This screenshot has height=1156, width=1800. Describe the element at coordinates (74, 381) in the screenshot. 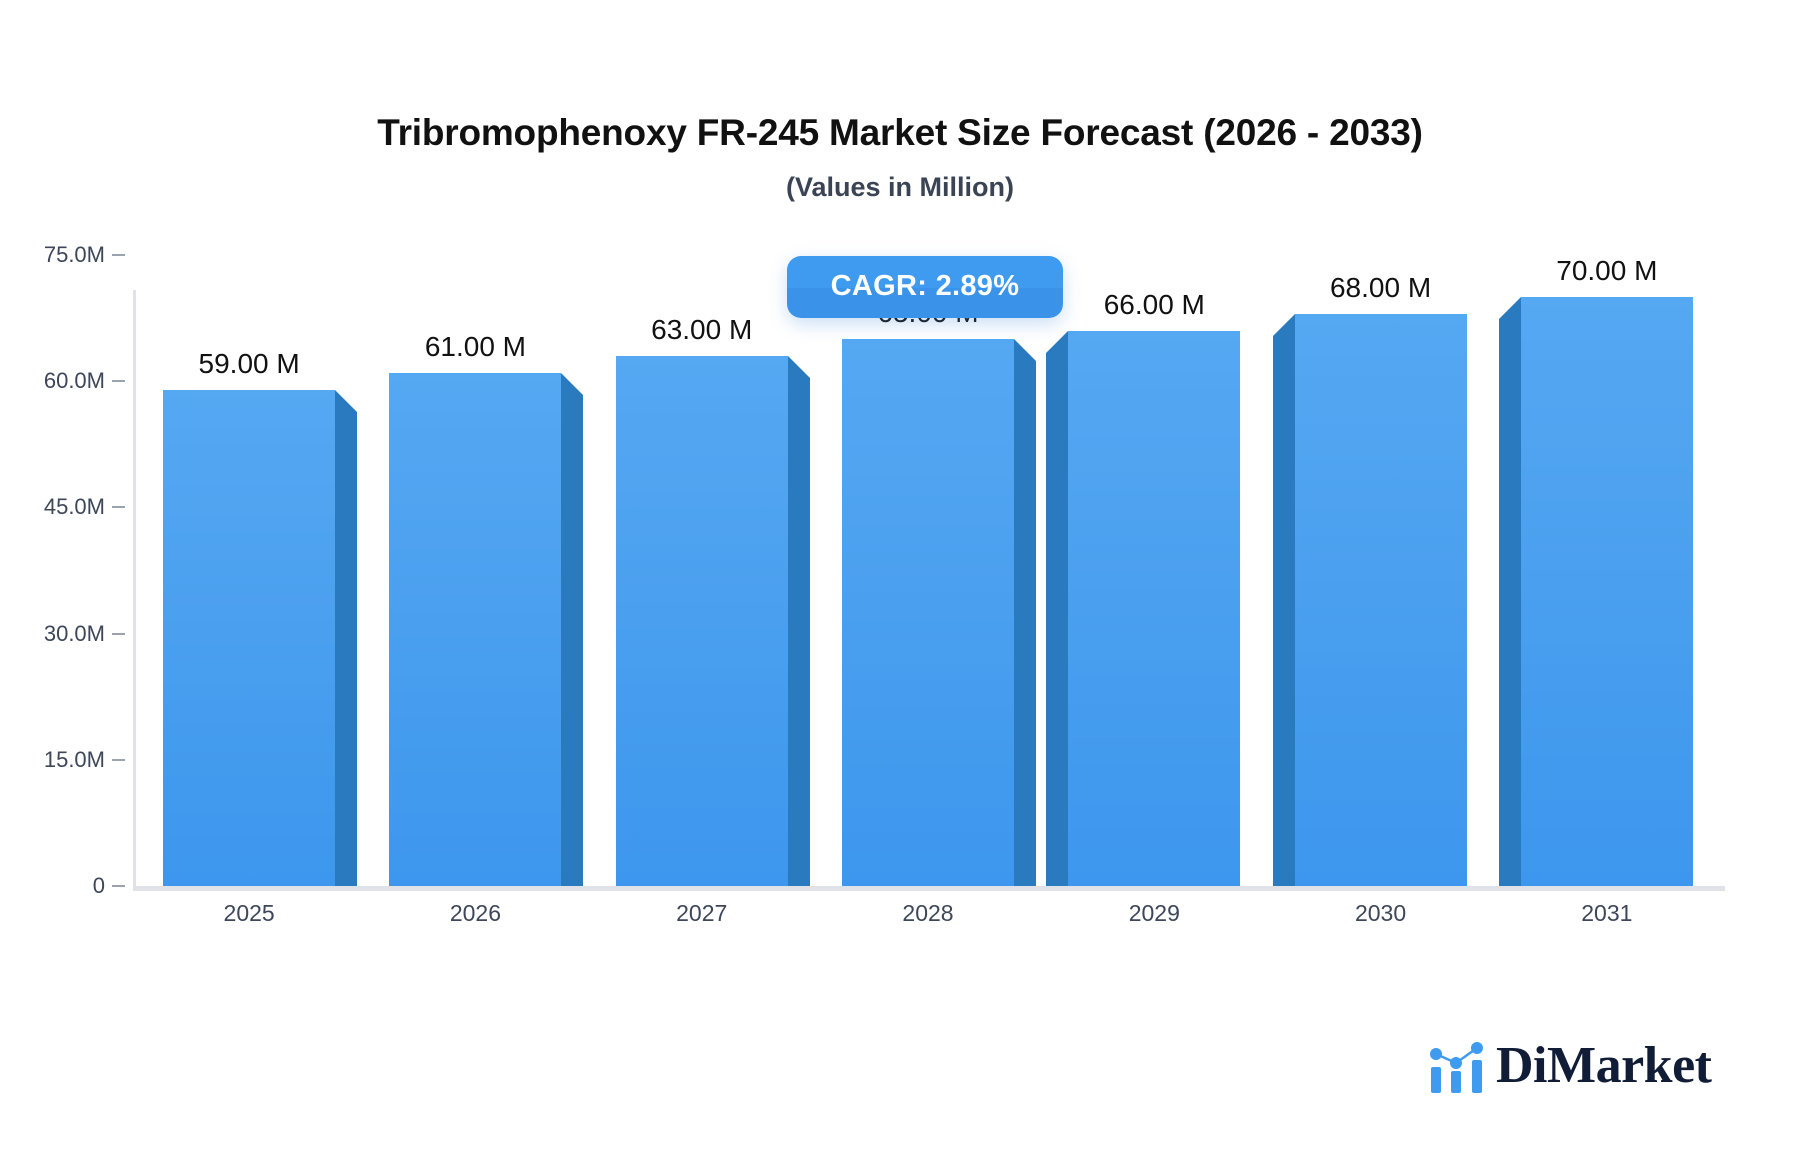

I see `y-axis-tick-label: 60.0M` at that location.